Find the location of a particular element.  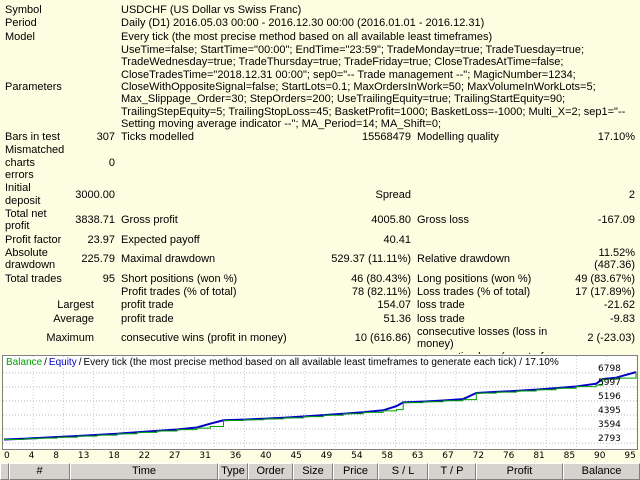

report-cell: Loss trades (% of total) is located at coordinates (474, 291).